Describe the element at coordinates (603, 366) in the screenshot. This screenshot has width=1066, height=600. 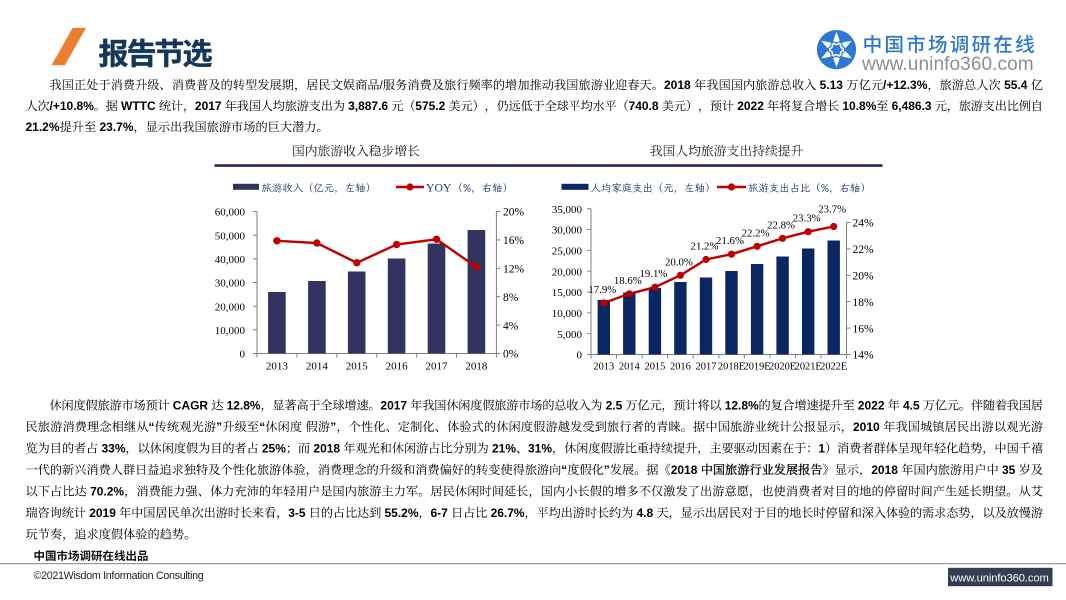
I see `svg-text: 2013` at that location.